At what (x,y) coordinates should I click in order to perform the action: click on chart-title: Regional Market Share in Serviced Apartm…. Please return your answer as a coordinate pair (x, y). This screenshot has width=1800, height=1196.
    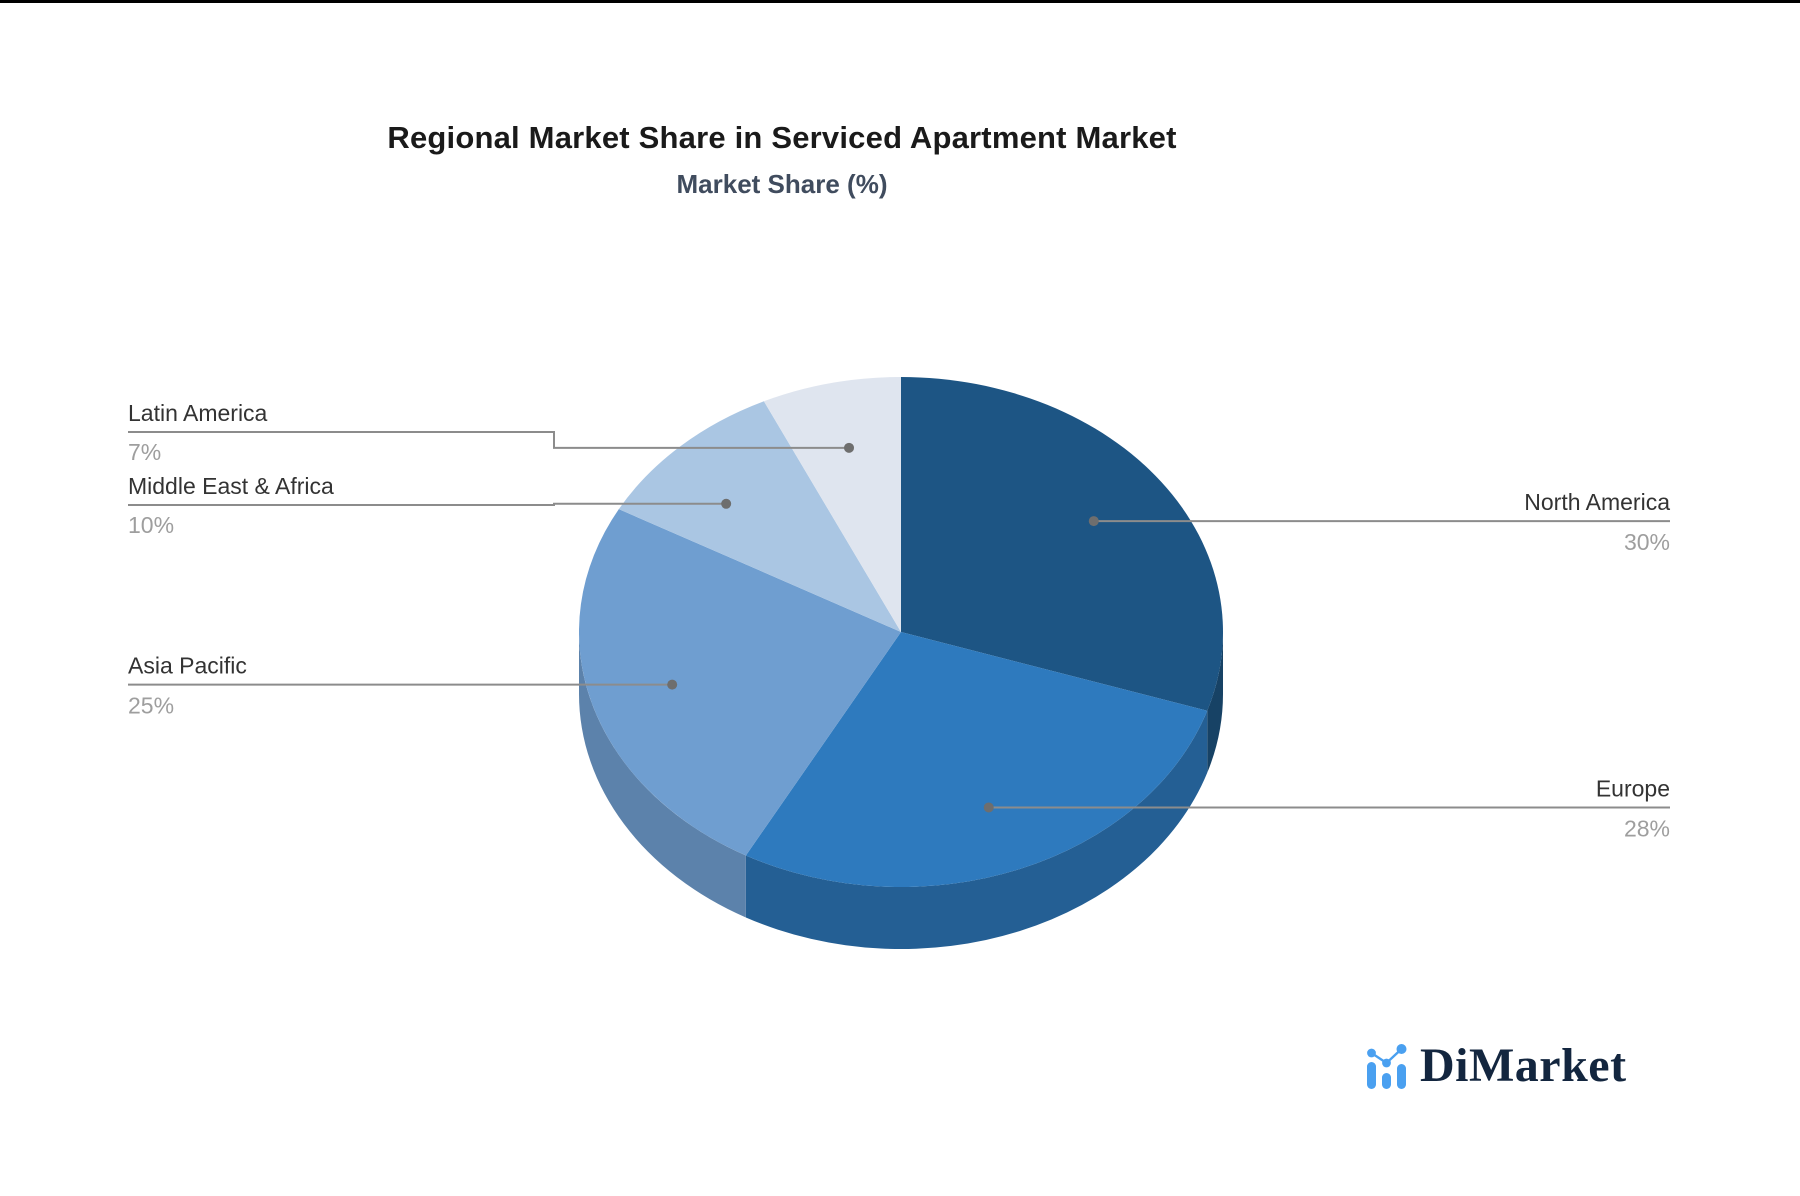
    Looking at the image, I should click on (782, 137).